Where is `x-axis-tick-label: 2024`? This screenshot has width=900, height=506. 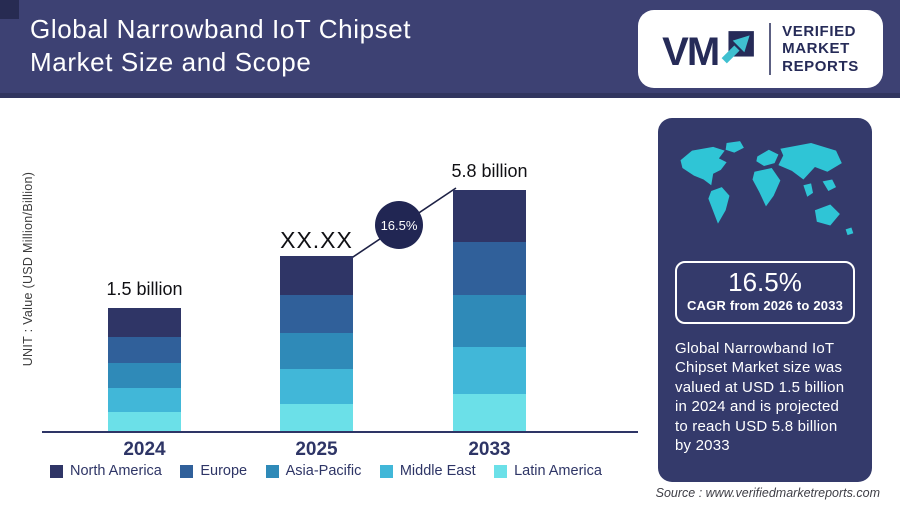 x-axis-tick-label: 2024 is located at coordinates (144, 449).